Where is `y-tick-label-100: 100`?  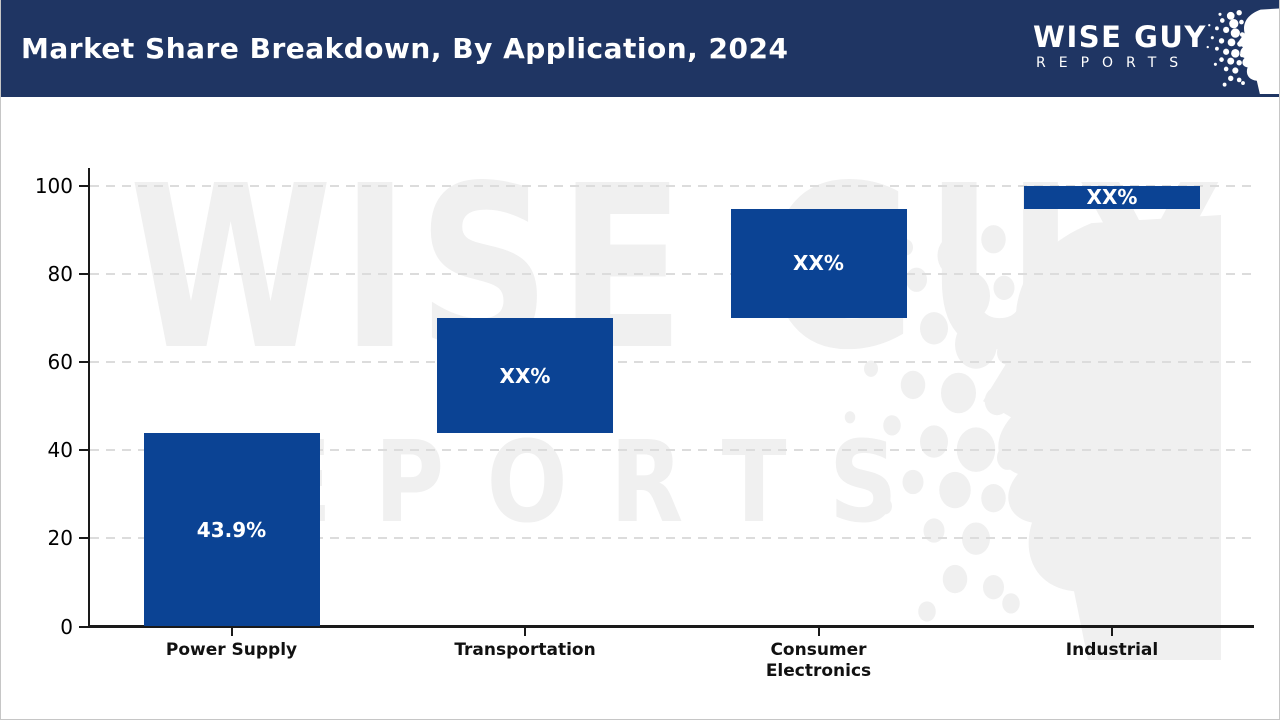 y-tick-label-100: 100 is located at coordinates (53, 186).